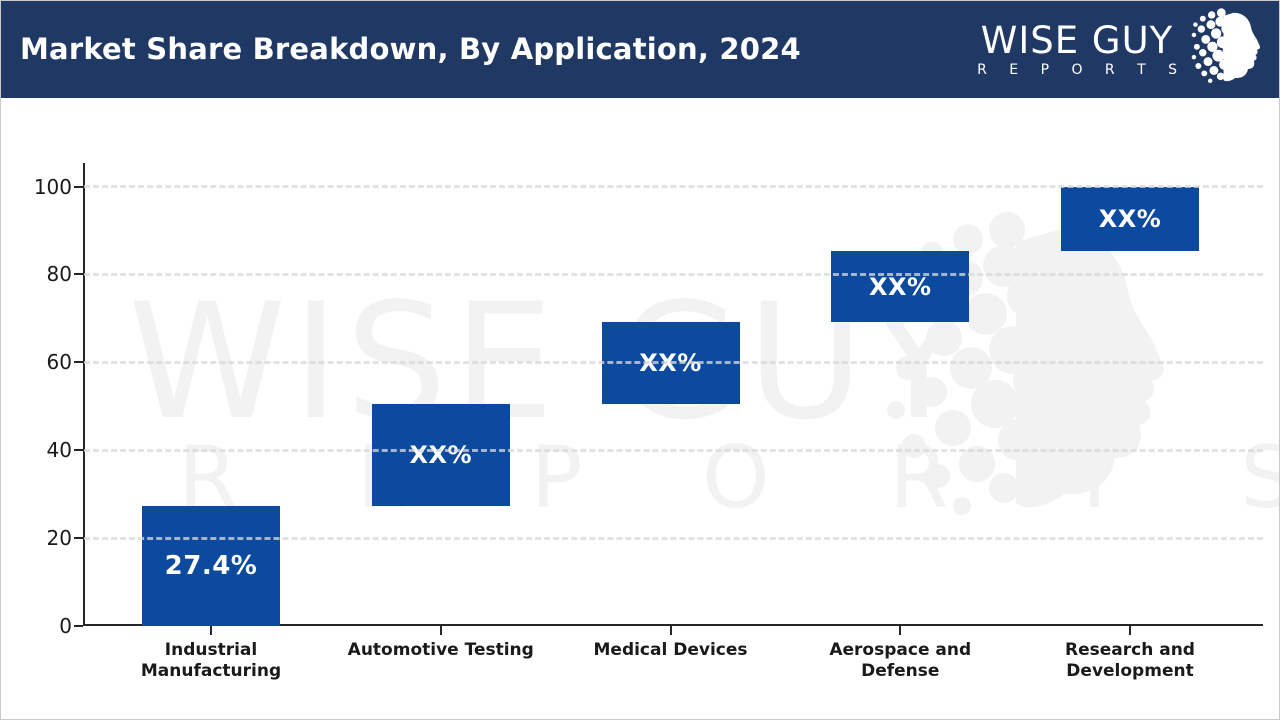 This screenshot has width=1280, height=720. Describe the element at coordinates (52, 186) in the screenshot. I see `y-tick-label-100: 100` at that location.